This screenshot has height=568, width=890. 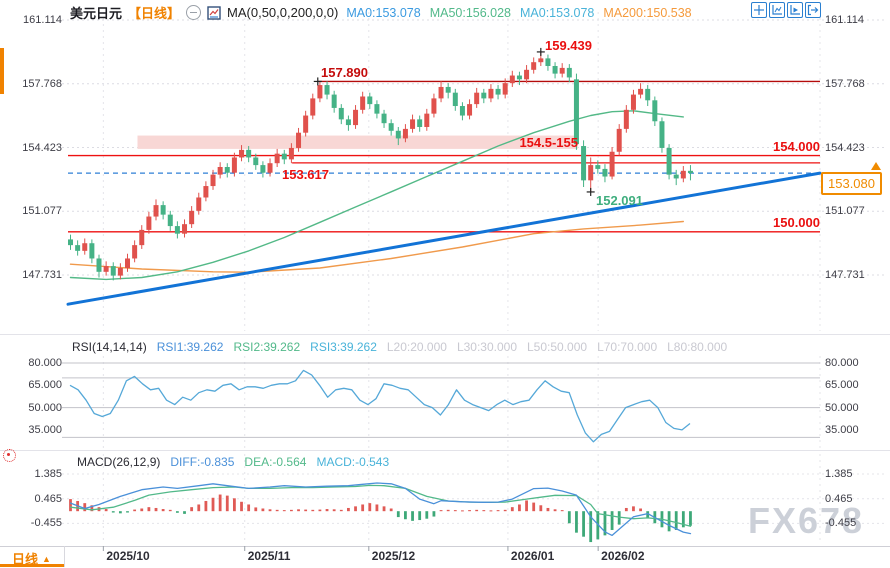 What do you see at coordinates (25, 559) in the screenshot?
I see `timeframe-selector-label: 日线` at bounding box center [25, 559].